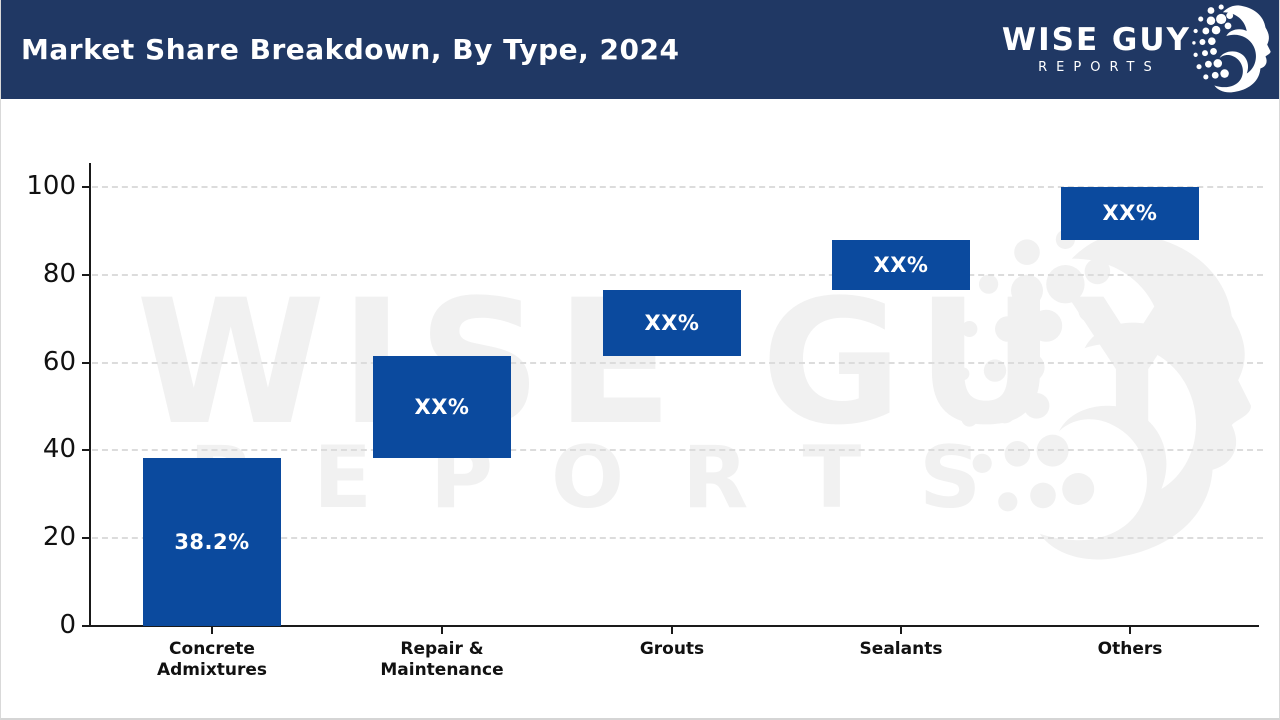 The height and width of the screenshot is (720, 1280). What do you see at coordinates (1099, 67) in the screenshot?
I see `logo-subname: REPORTS` at bounding box center [1099, 67].